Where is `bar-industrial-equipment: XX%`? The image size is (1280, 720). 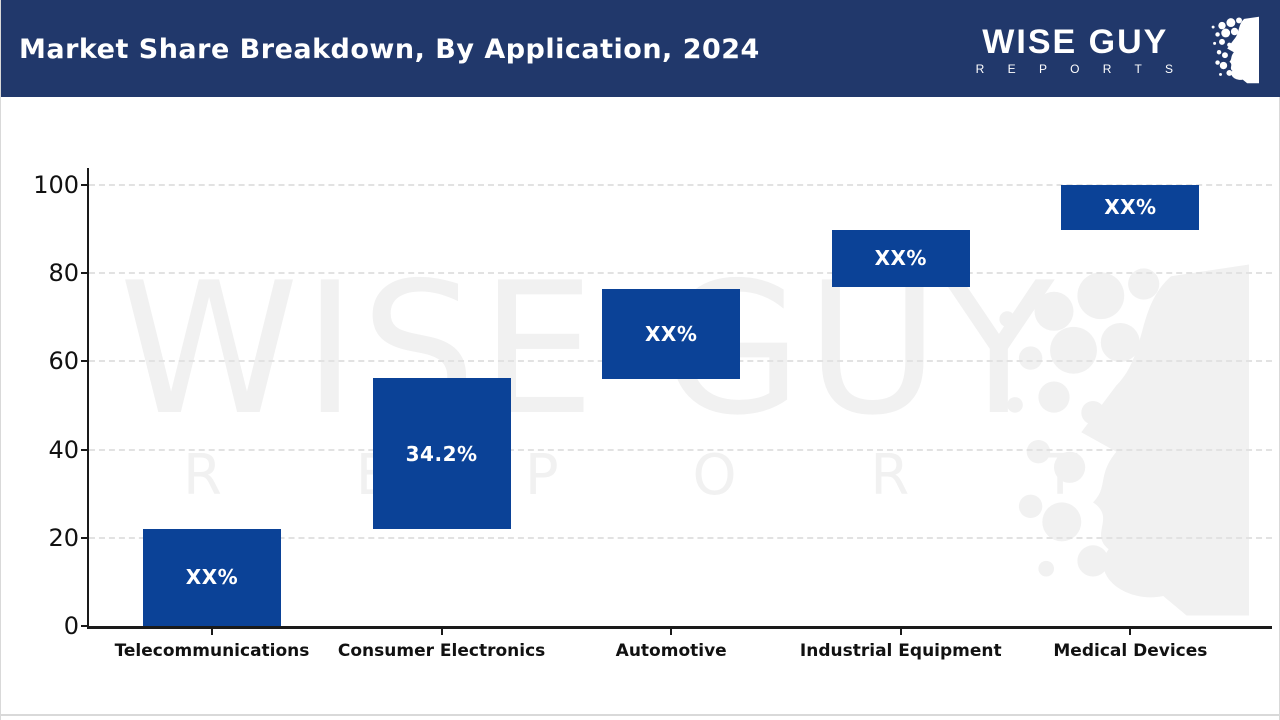
bar-industrial-equipment: XX% is located at coordinates (900, 258).